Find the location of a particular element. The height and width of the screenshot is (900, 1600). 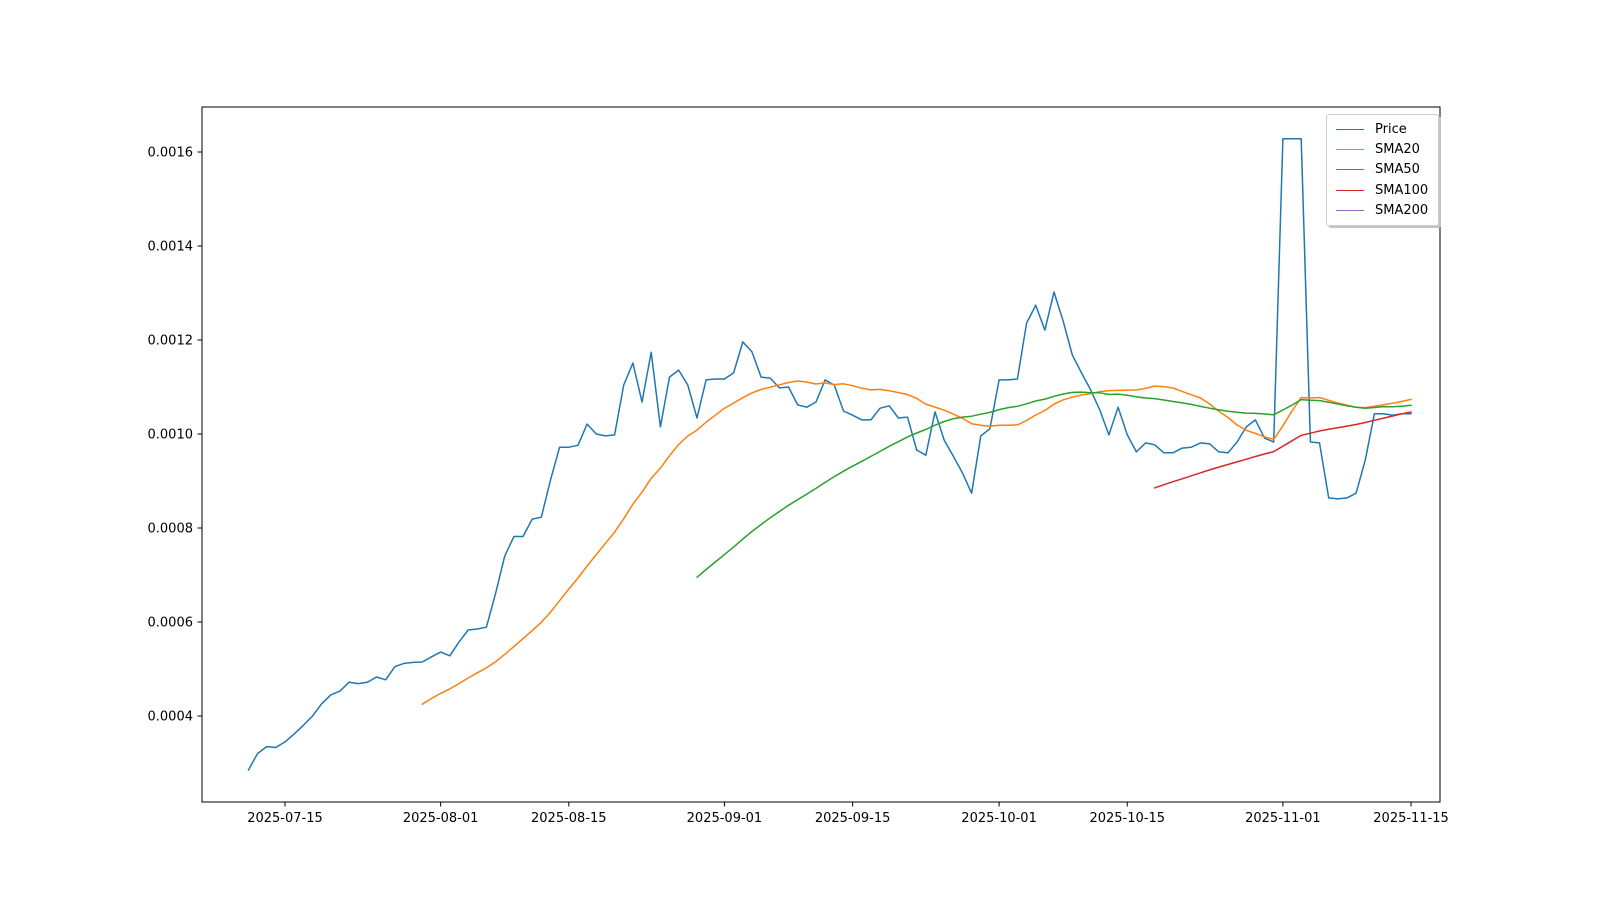

legend-label: SMA20 is located at coordinates (1397, 150).